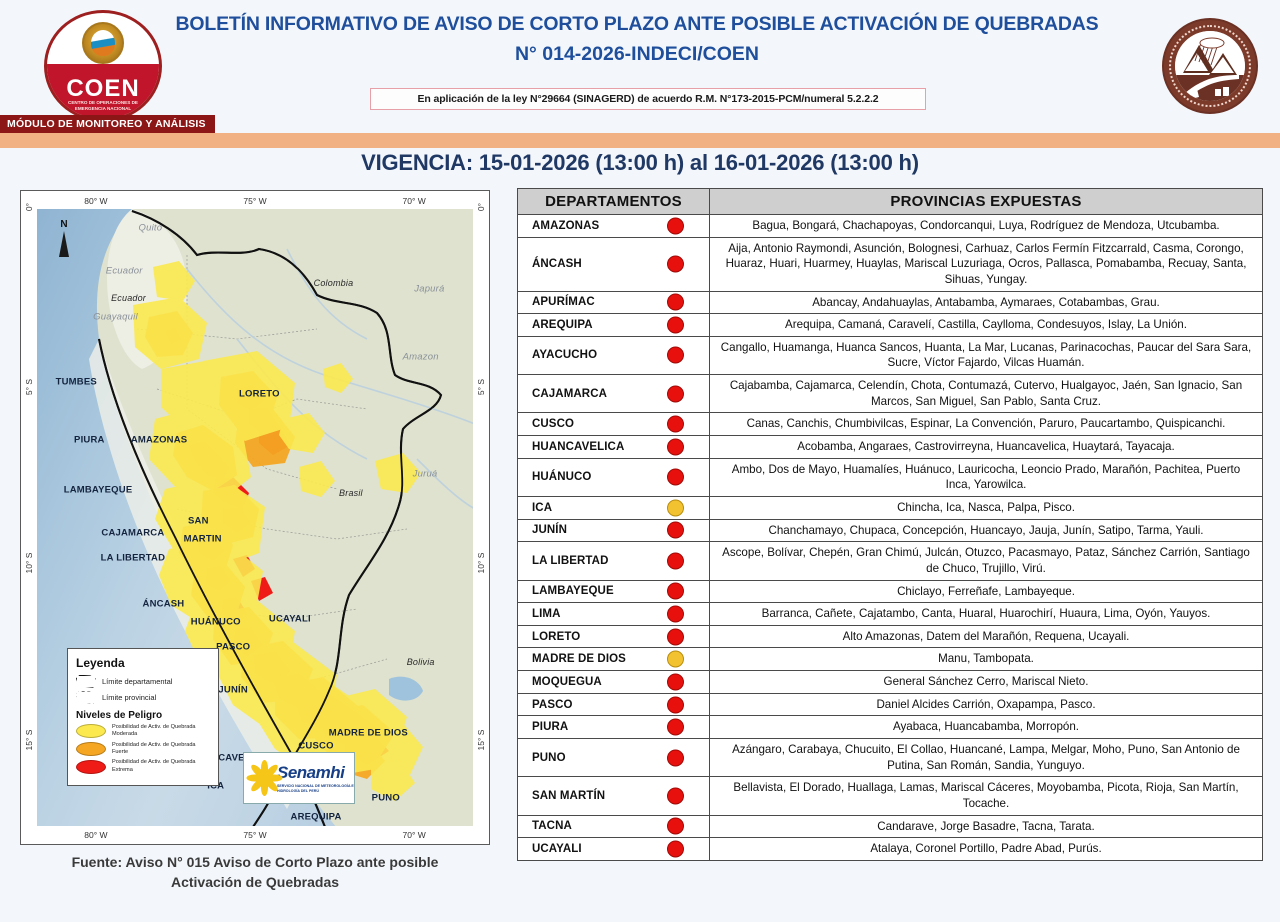 The width and height of the screenshot is (1280, 922). I want to click on department-name: LAMBAYEQUE, so click(573, 591).